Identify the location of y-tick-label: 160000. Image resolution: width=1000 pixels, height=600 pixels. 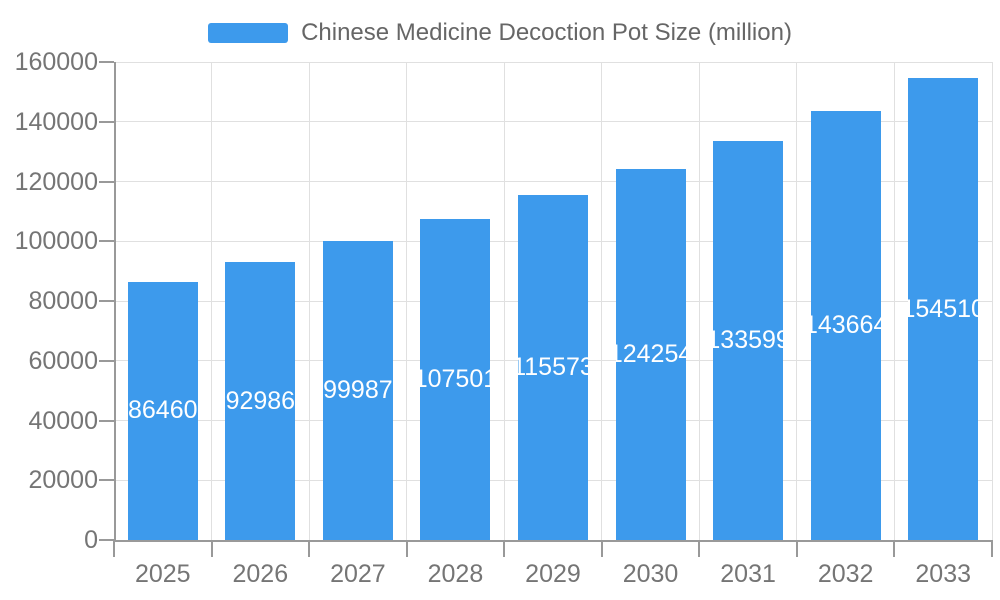
(56, 62).